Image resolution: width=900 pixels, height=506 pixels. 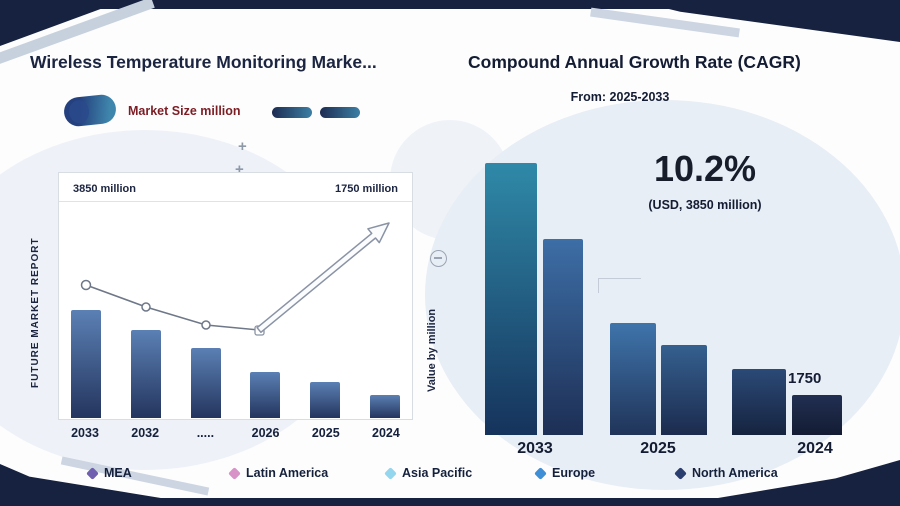 What do you see at coordinates (325, 433) in the screenshot?
I see `x-label-2025: 2025` at bounding box center [325, 433].